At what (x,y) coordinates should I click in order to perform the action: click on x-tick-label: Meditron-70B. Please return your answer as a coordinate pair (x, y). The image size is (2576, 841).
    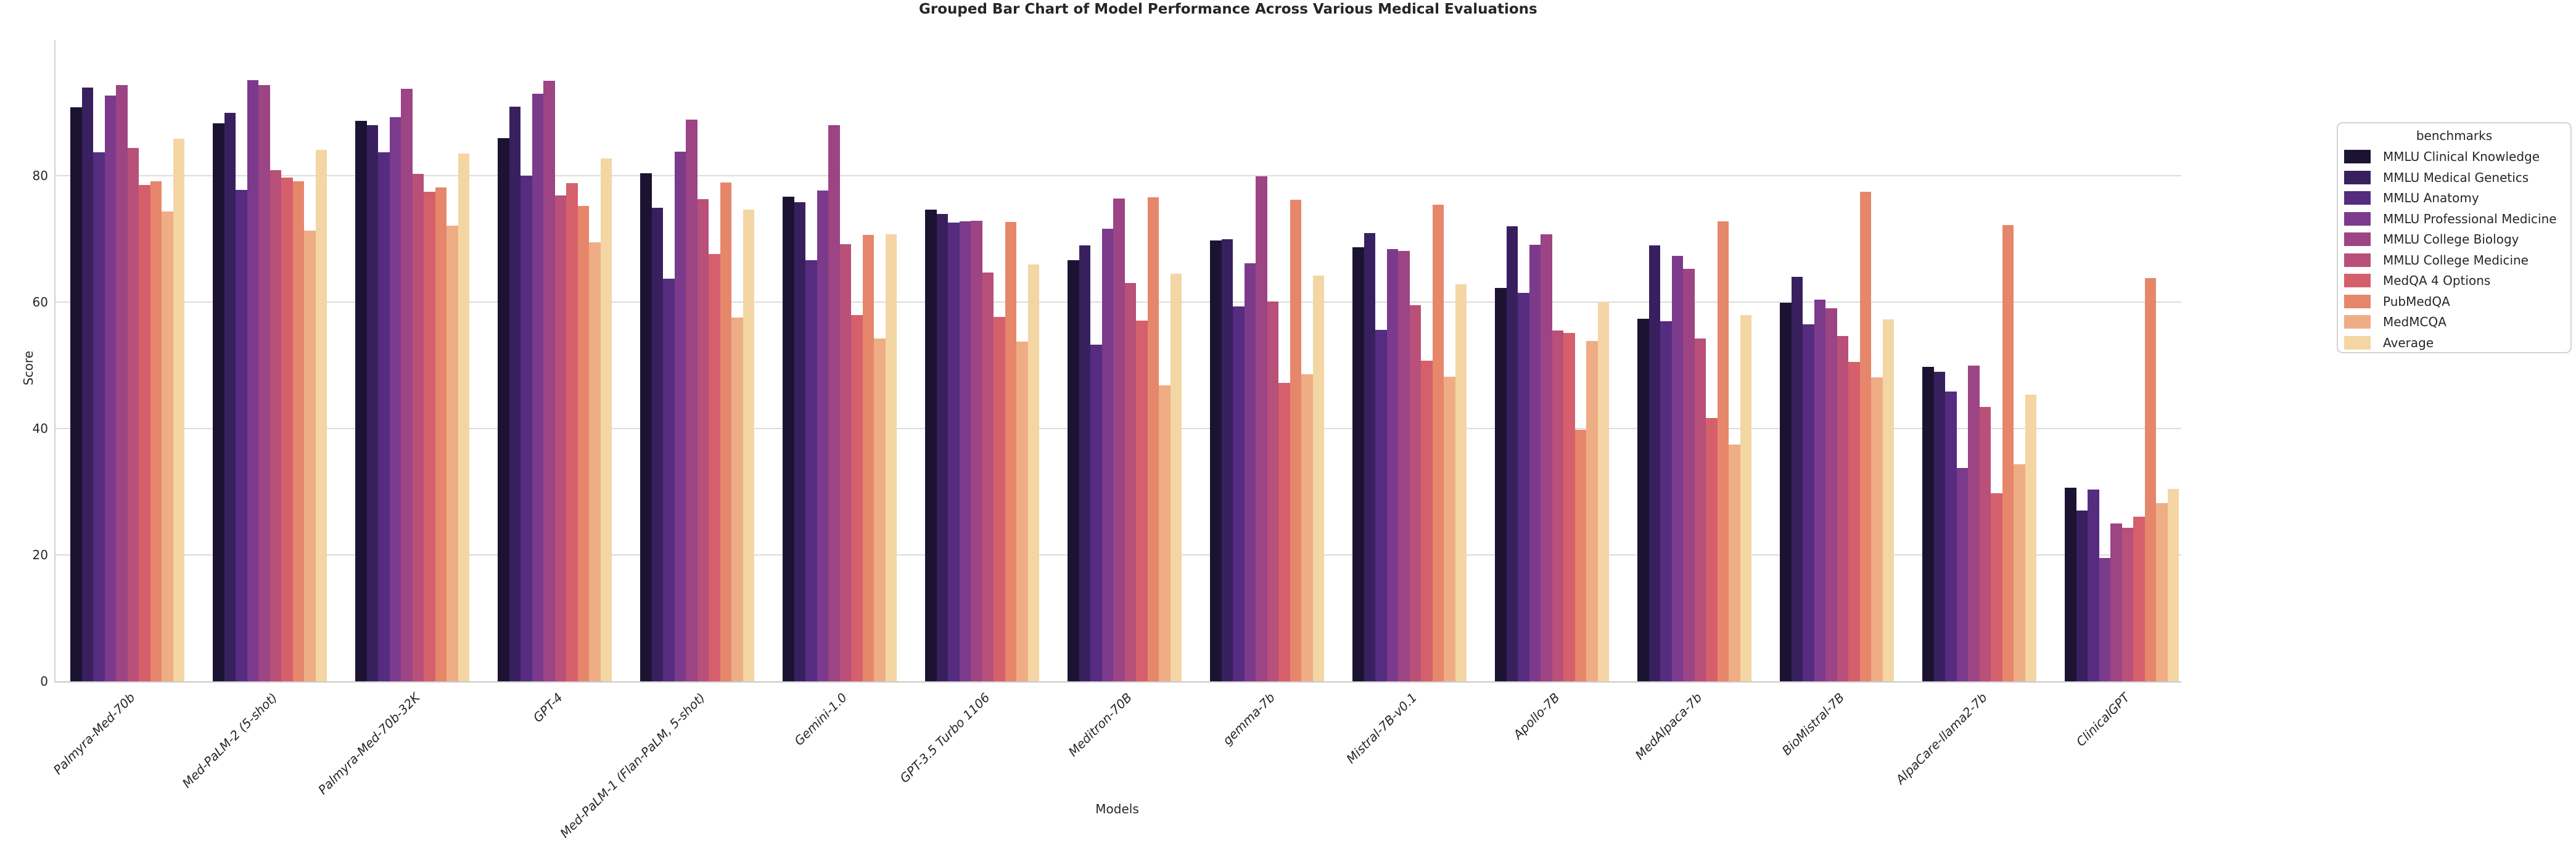
    Looking at the image, I should click on (1100, 725).